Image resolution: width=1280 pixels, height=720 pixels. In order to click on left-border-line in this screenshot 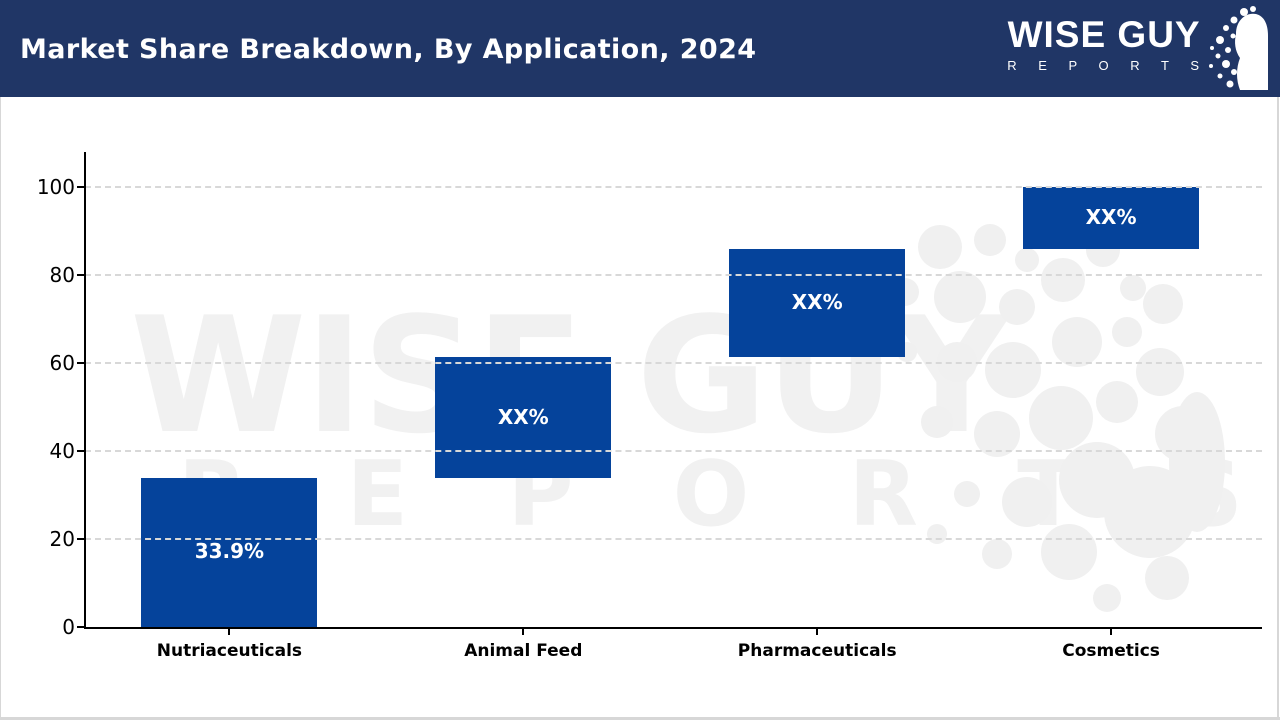, I will do `click(0, 408)`.